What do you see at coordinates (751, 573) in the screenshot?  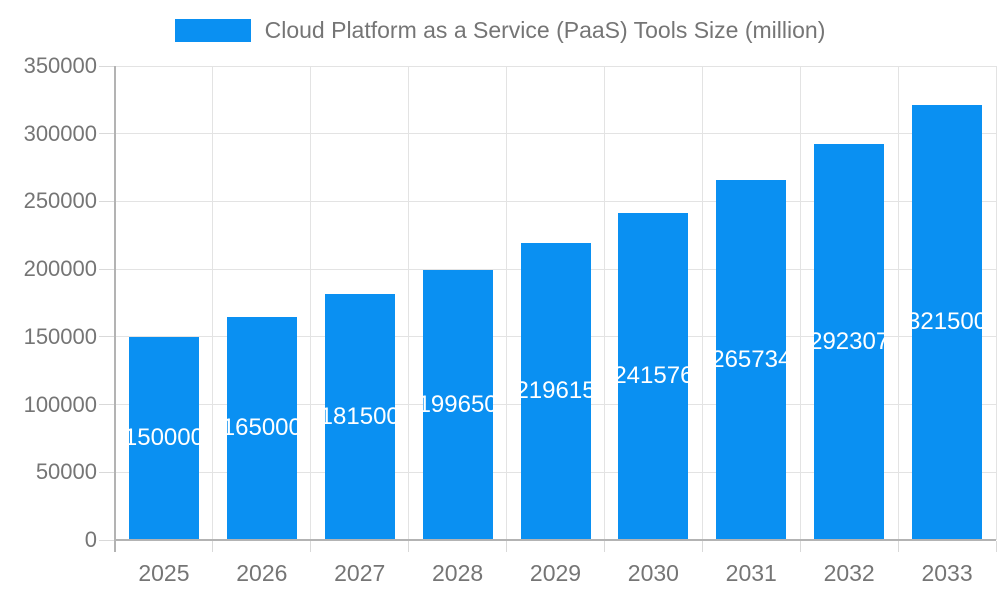 I see `x-axis-label-2031: 2031` at bounding box center [751, 573].